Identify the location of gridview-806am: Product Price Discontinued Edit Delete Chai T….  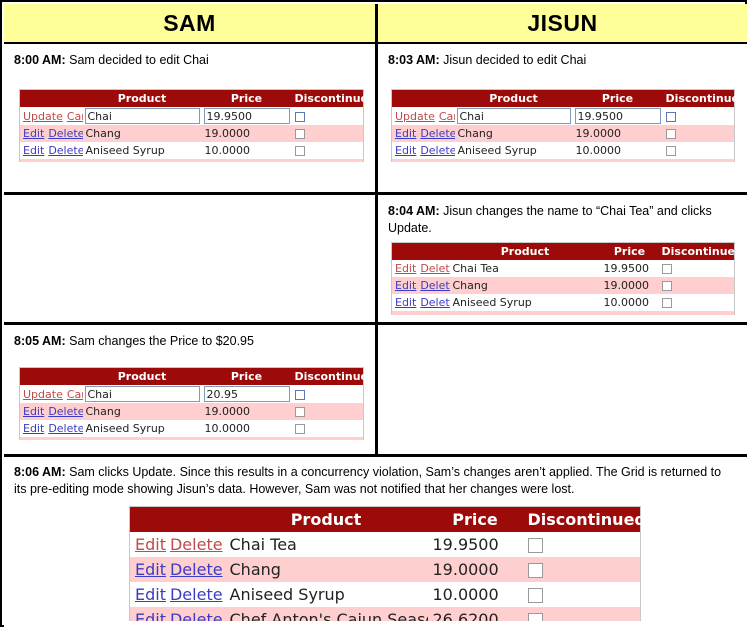
(385, 563).